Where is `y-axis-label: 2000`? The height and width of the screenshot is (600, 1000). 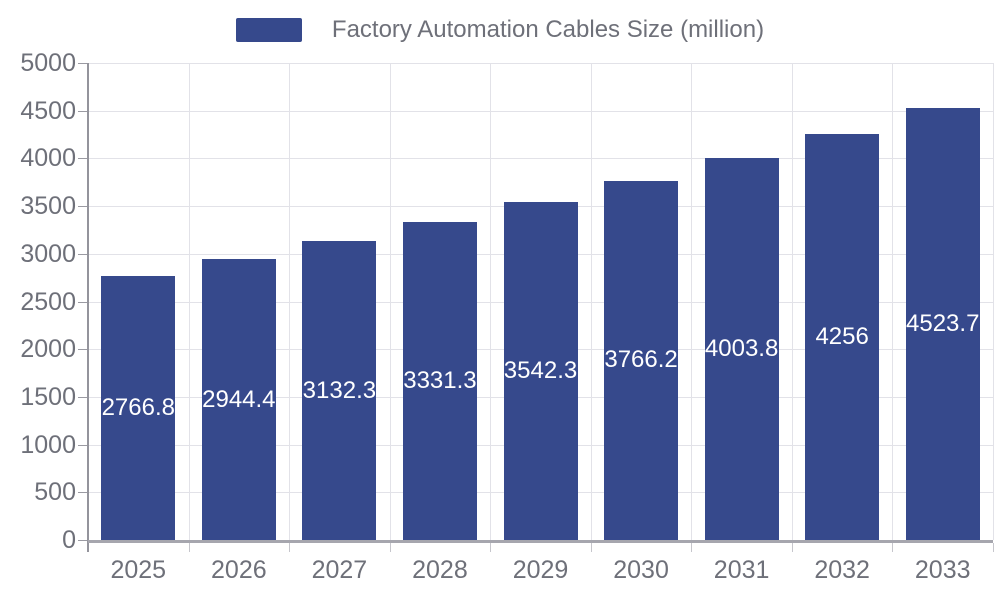 y-axis-label: 2000 is located at coordinates (48, 349).